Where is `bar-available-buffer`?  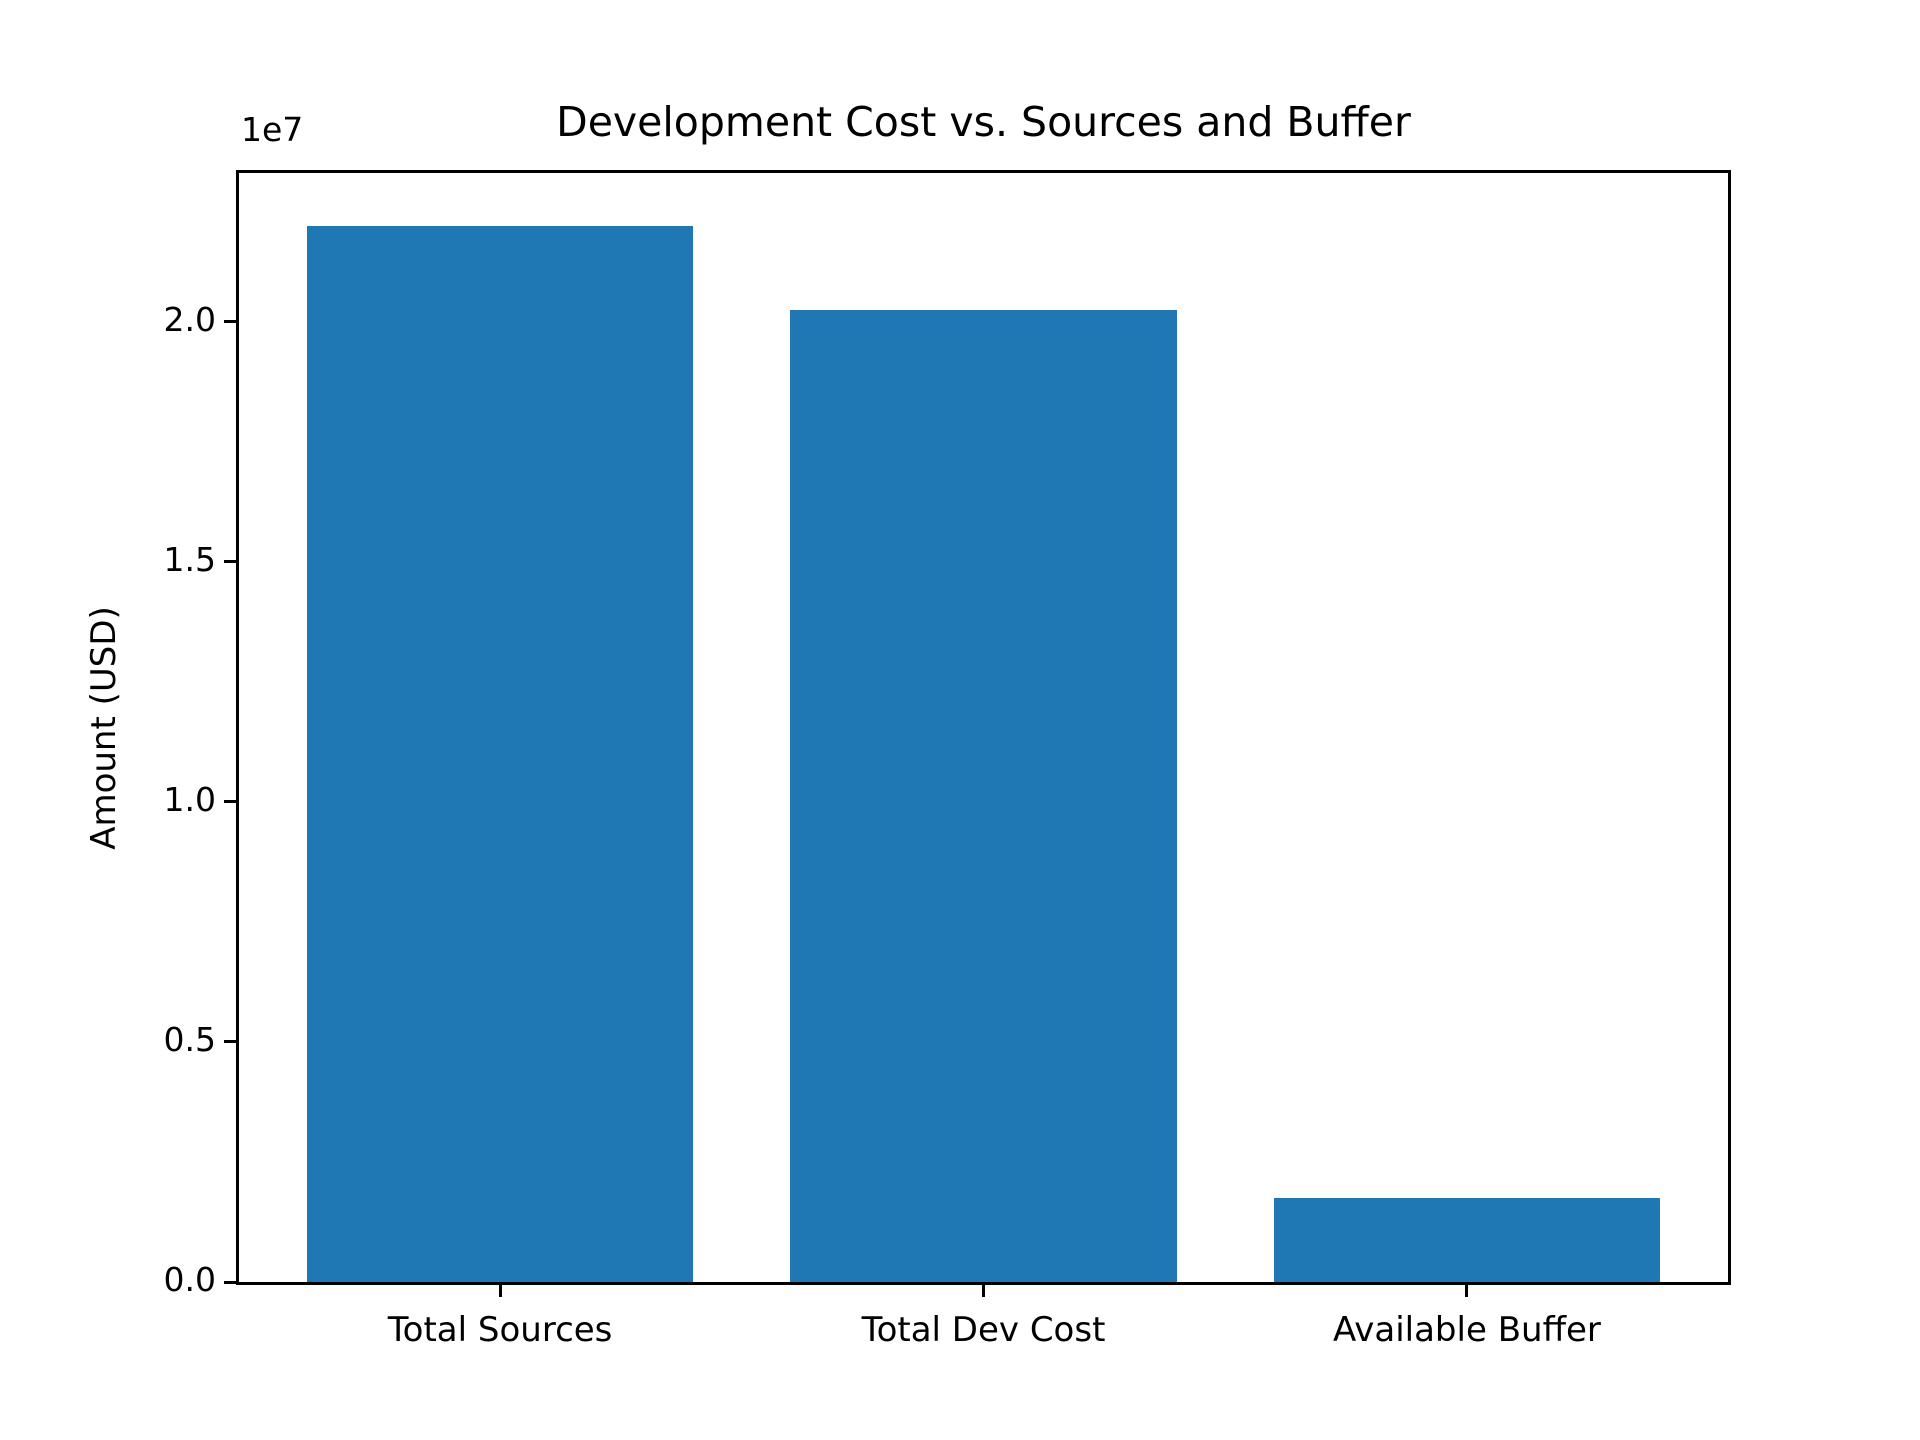 bar-available-buffer is located at coordinates (1467, 1240).